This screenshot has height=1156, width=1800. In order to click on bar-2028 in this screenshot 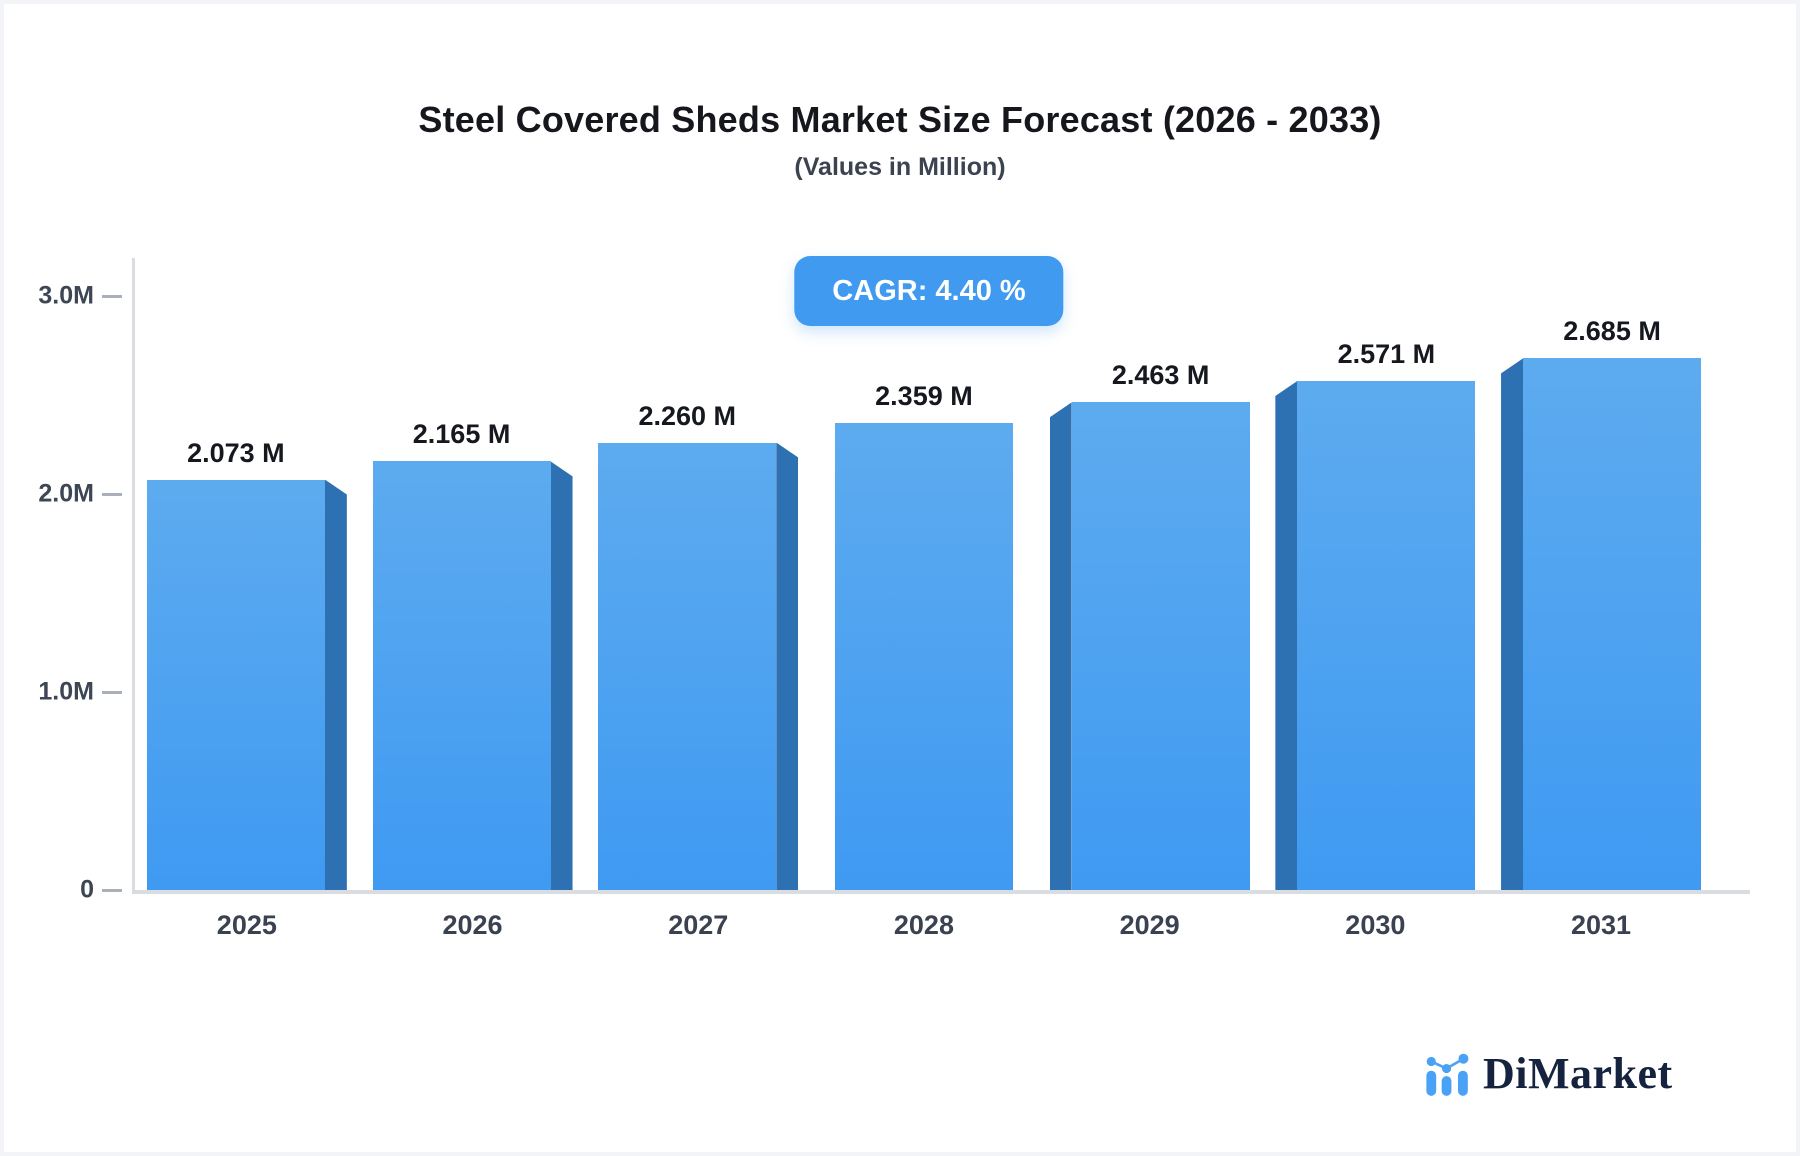, I will do `click(923, 656)`.